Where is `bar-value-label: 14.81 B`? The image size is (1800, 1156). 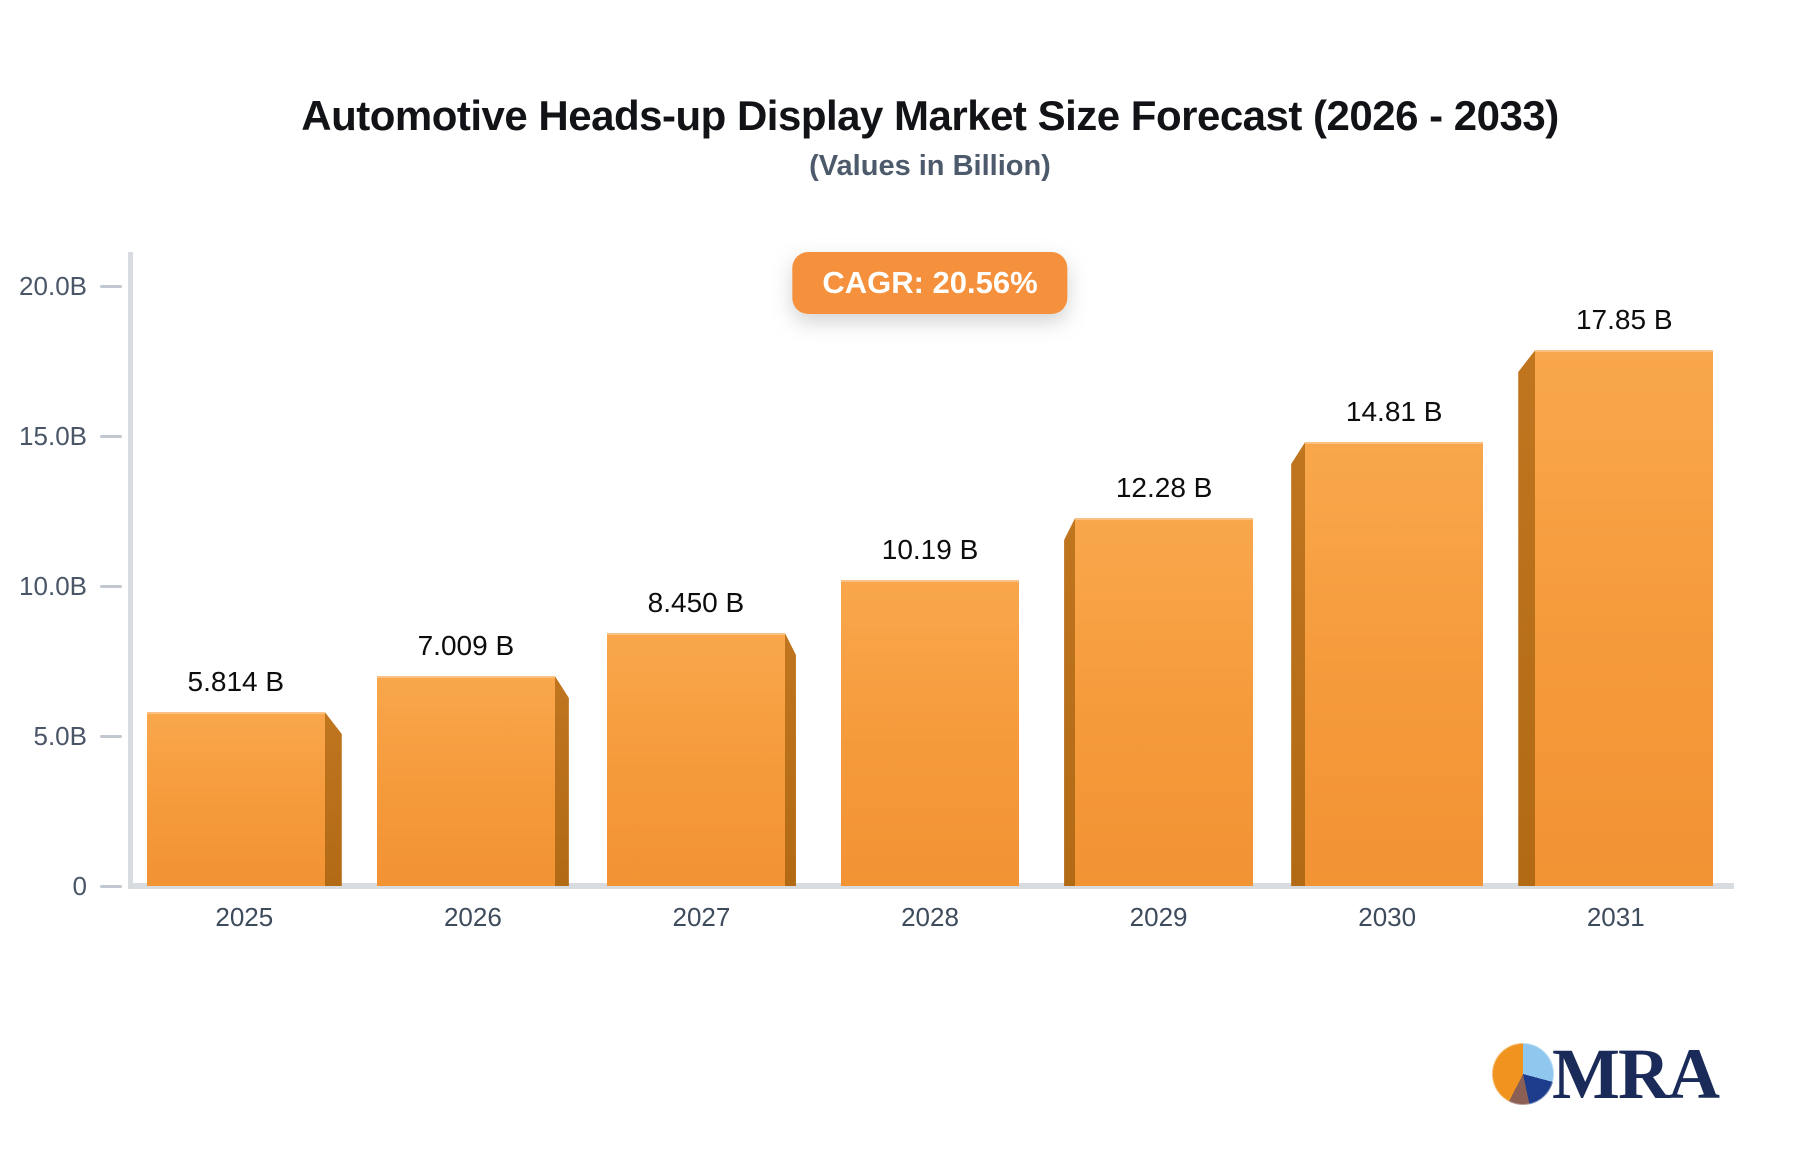
bar-value-label: 14.81 B is located at coordinates (1394, 411).